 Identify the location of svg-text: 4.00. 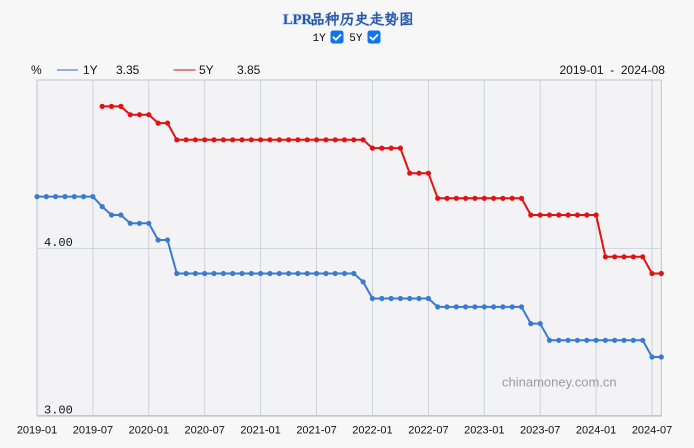
(58, 243).